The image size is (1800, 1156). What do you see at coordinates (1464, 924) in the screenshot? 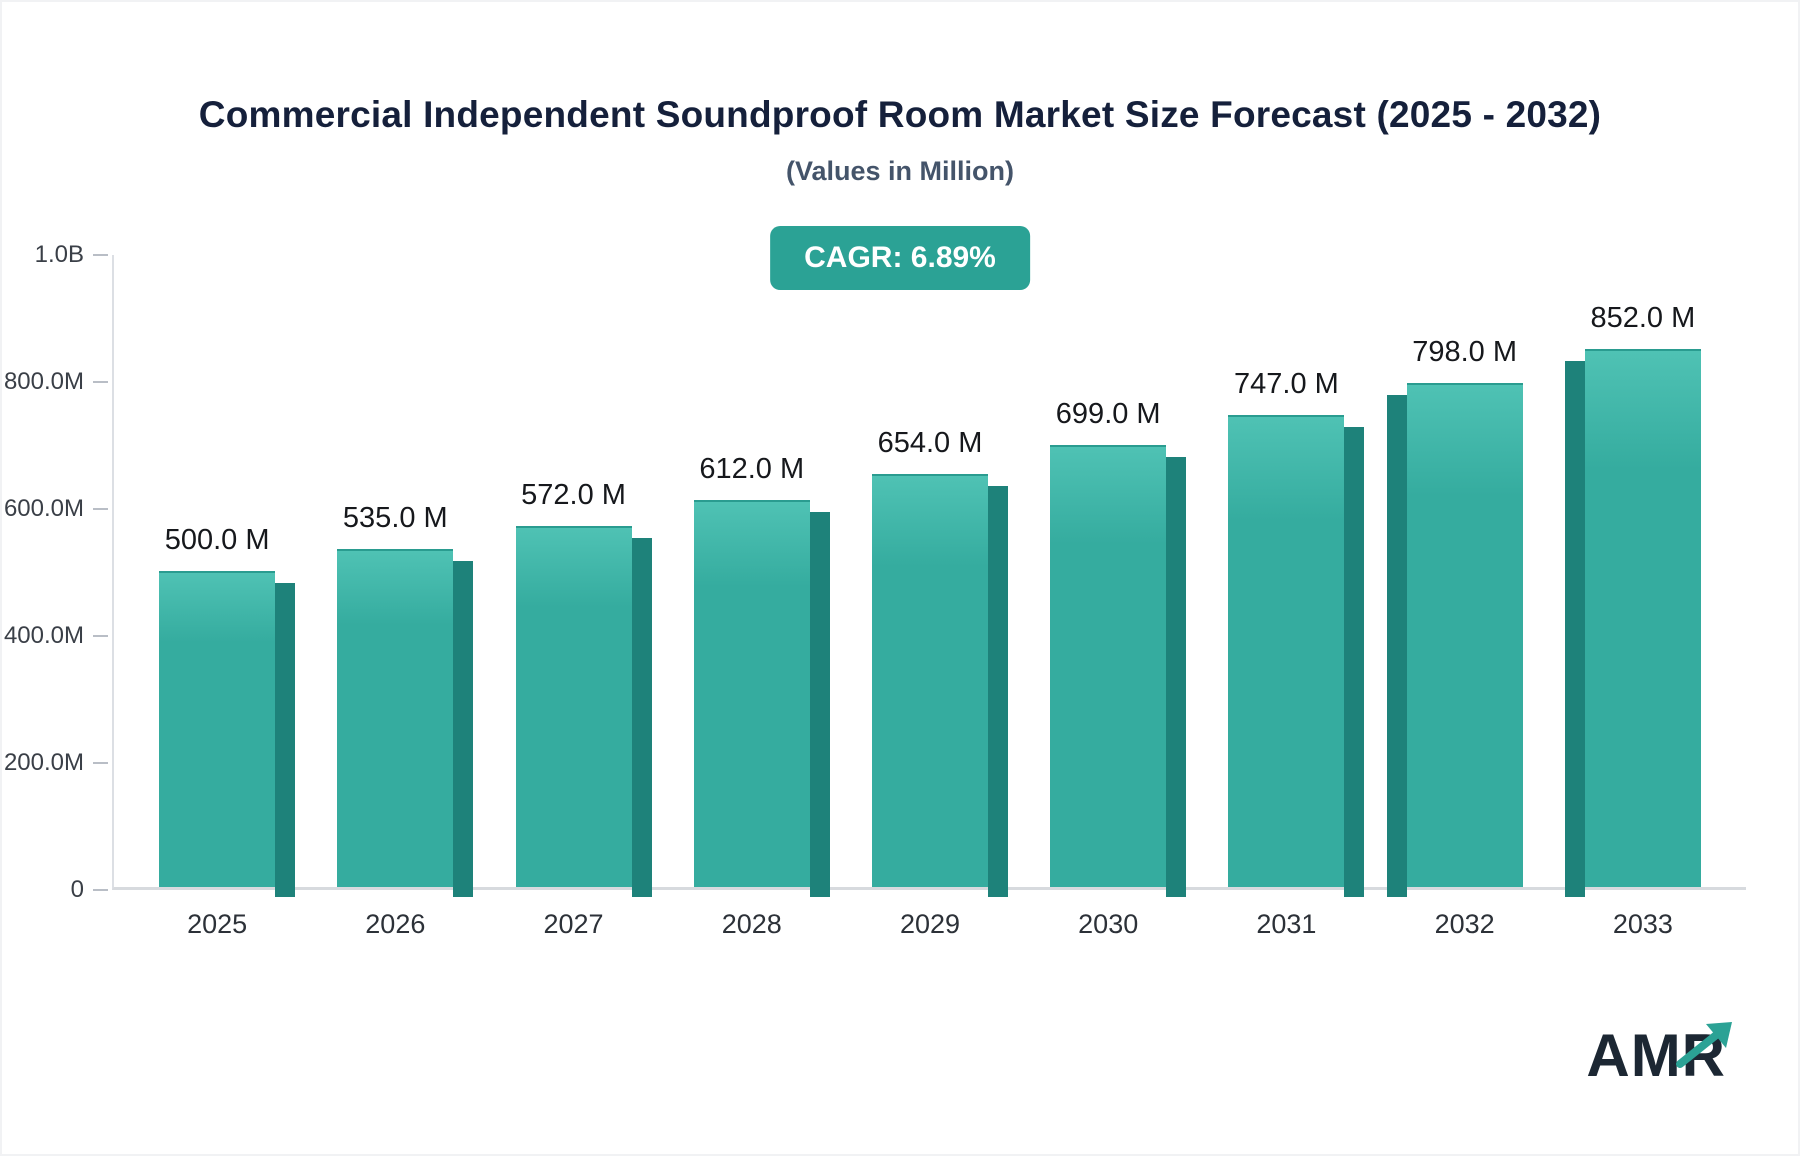
I see `x-axis-label: 2032` at bounding box center [1464, 924].